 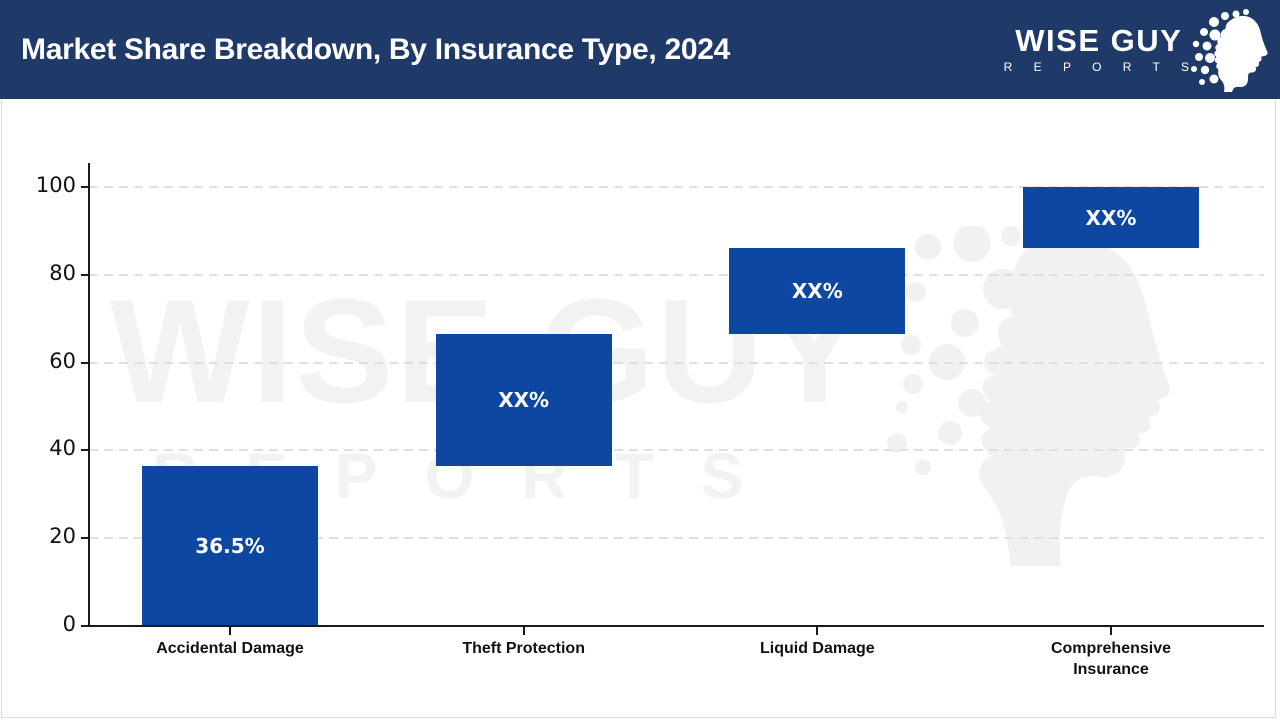 What do you see at coordinates (62, 360) in the screenshot?
I see `y-tick-label: 60` at bounding box center [62, 360].